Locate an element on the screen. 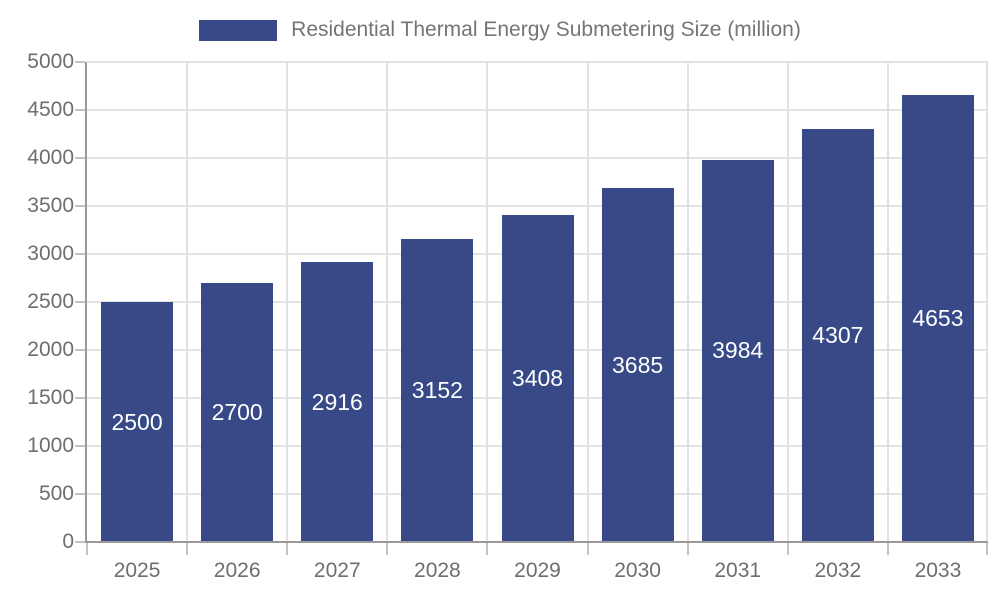  bar-2026: 2700 is located at coordinates (237, 412).